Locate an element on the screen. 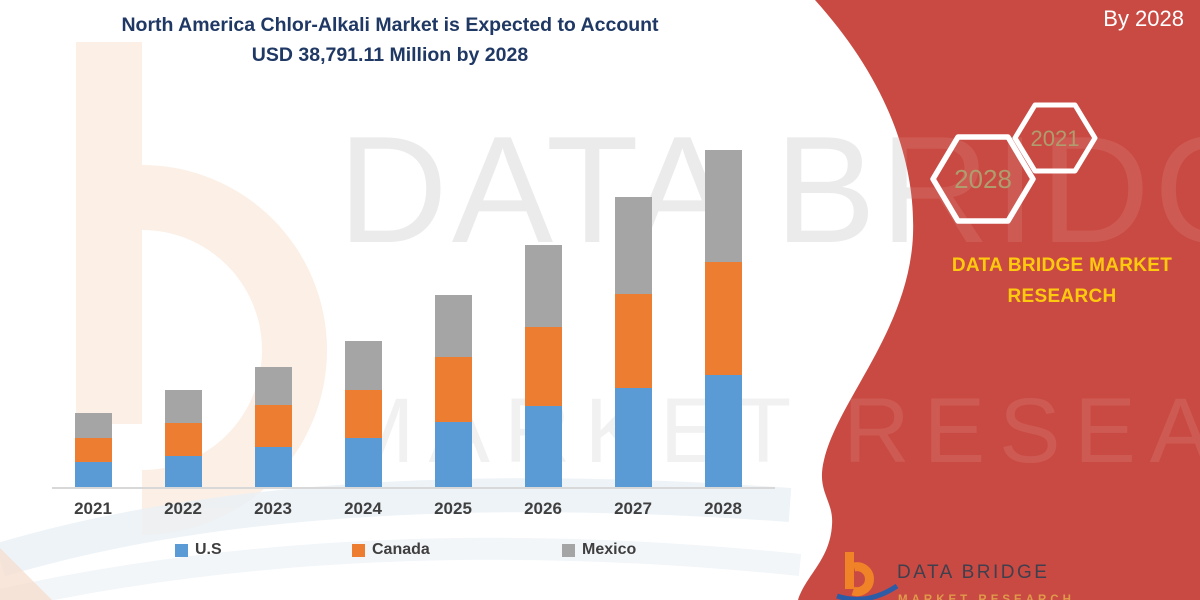  bar-2021-us is located at coordinates (93, 474).